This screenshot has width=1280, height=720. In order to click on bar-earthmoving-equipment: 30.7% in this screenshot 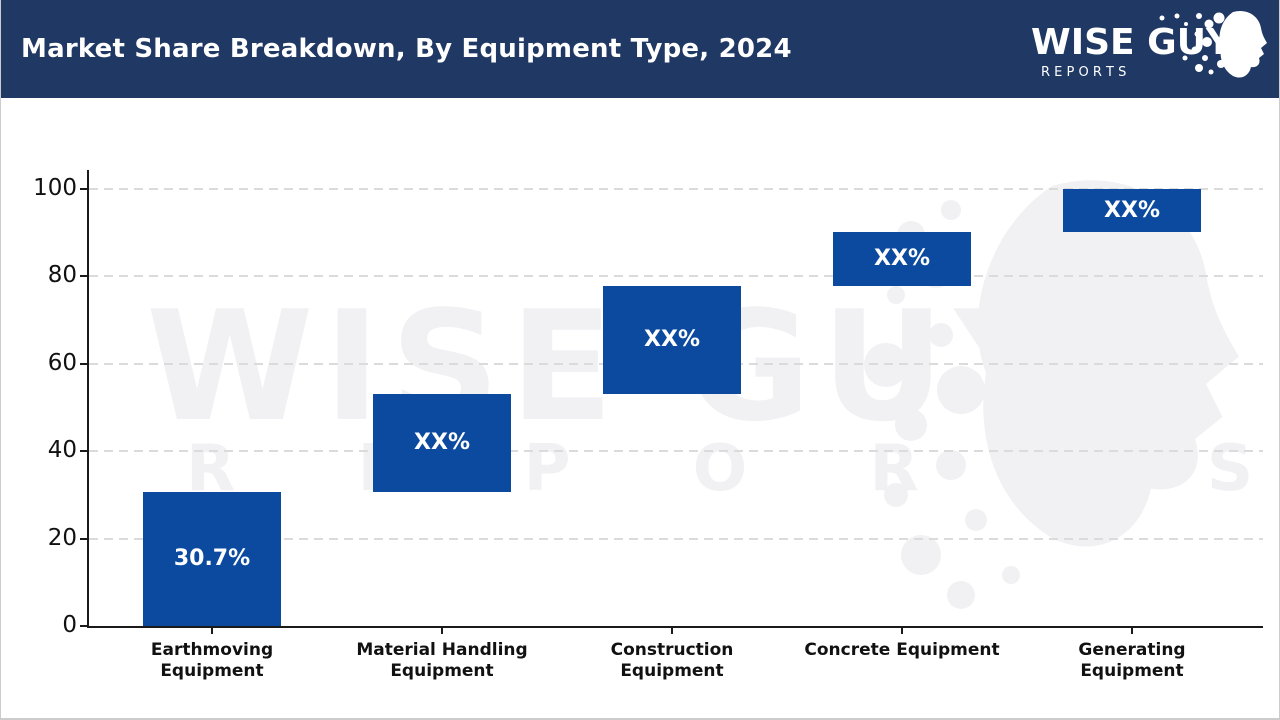, I will do `click(212, 558)`.